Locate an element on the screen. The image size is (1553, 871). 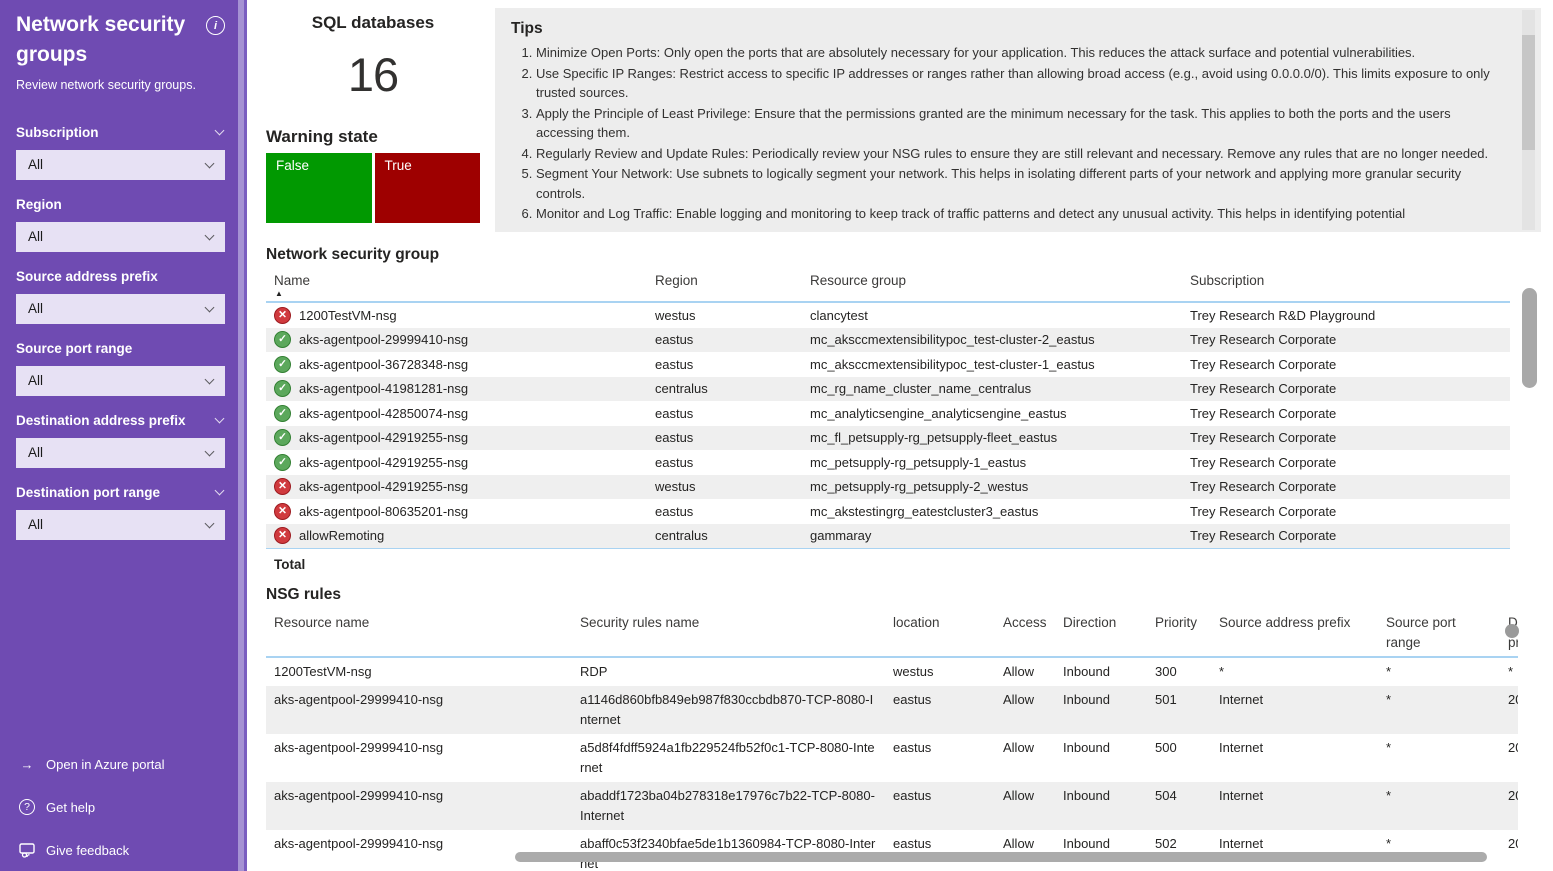
rules-column-header-direction: Direction is located at coordinates (1090, 622).